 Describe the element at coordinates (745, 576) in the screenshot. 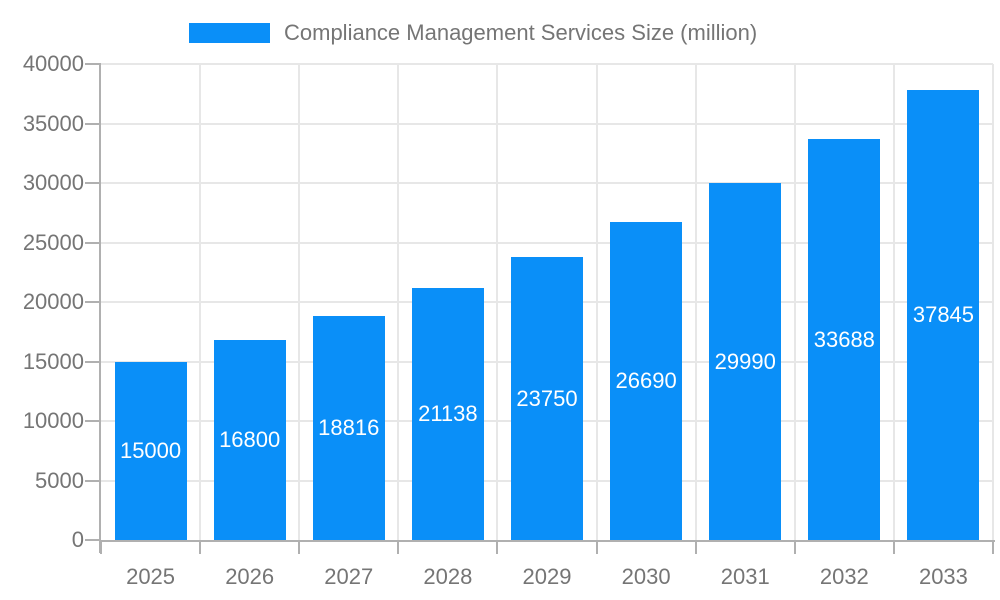

I see `x-axis-tick-label: 2031` at that location.